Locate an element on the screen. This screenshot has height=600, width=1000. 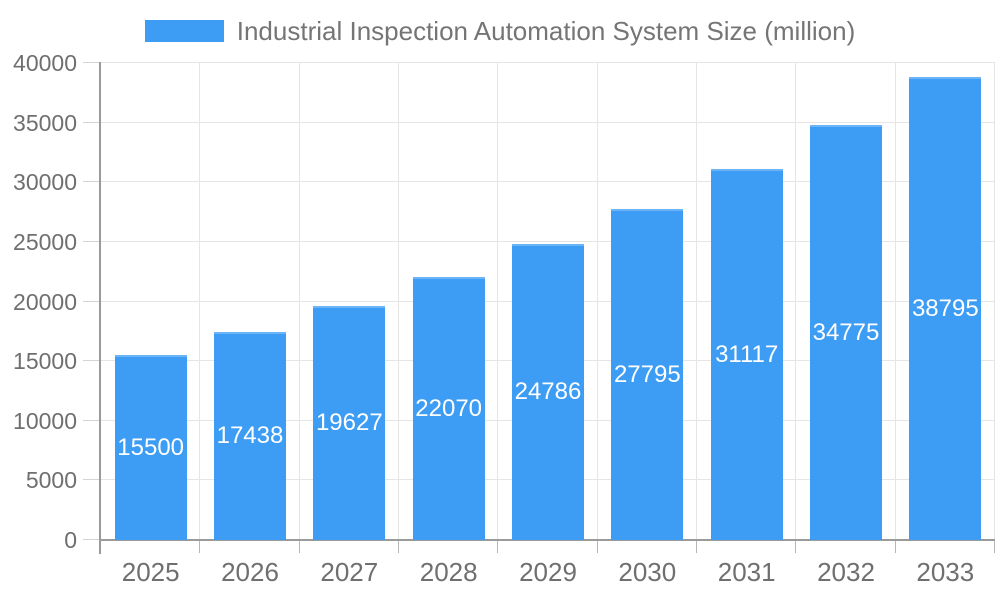
bar-2032 is located at coordinates (846, 332).